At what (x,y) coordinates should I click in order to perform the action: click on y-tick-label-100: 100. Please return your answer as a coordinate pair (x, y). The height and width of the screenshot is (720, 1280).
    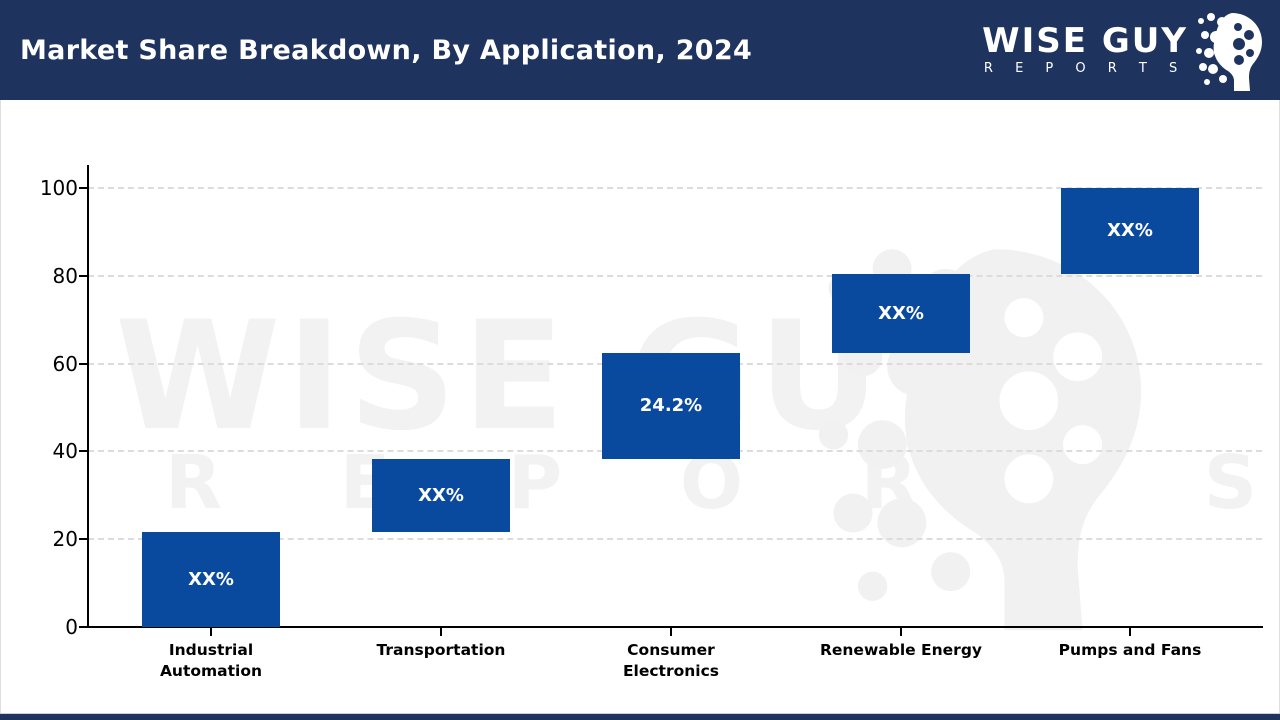
    Looking at the image, I should click on (58, 188).